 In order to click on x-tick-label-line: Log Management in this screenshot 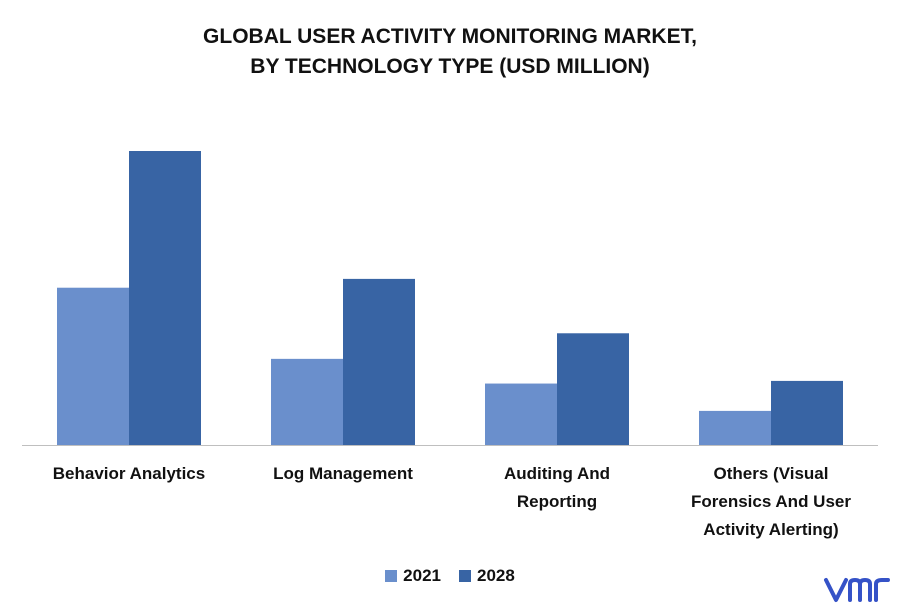, I will do `click(343, 473)`.